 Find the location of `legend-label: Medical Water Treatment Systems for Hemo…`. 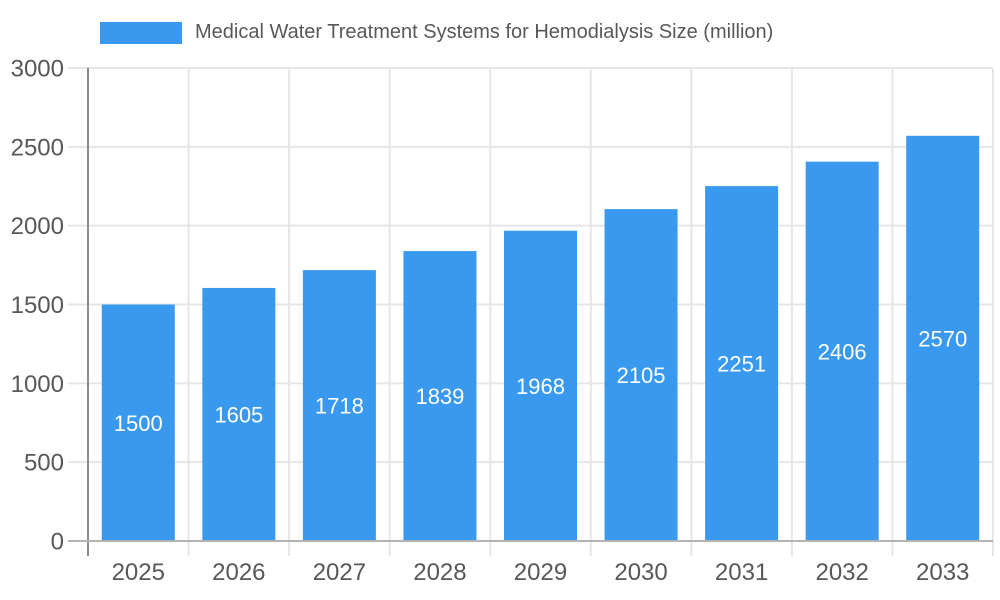

legend-label: Medical Water Treatment Systems for Hemo… is located at coordinates (484, 32).